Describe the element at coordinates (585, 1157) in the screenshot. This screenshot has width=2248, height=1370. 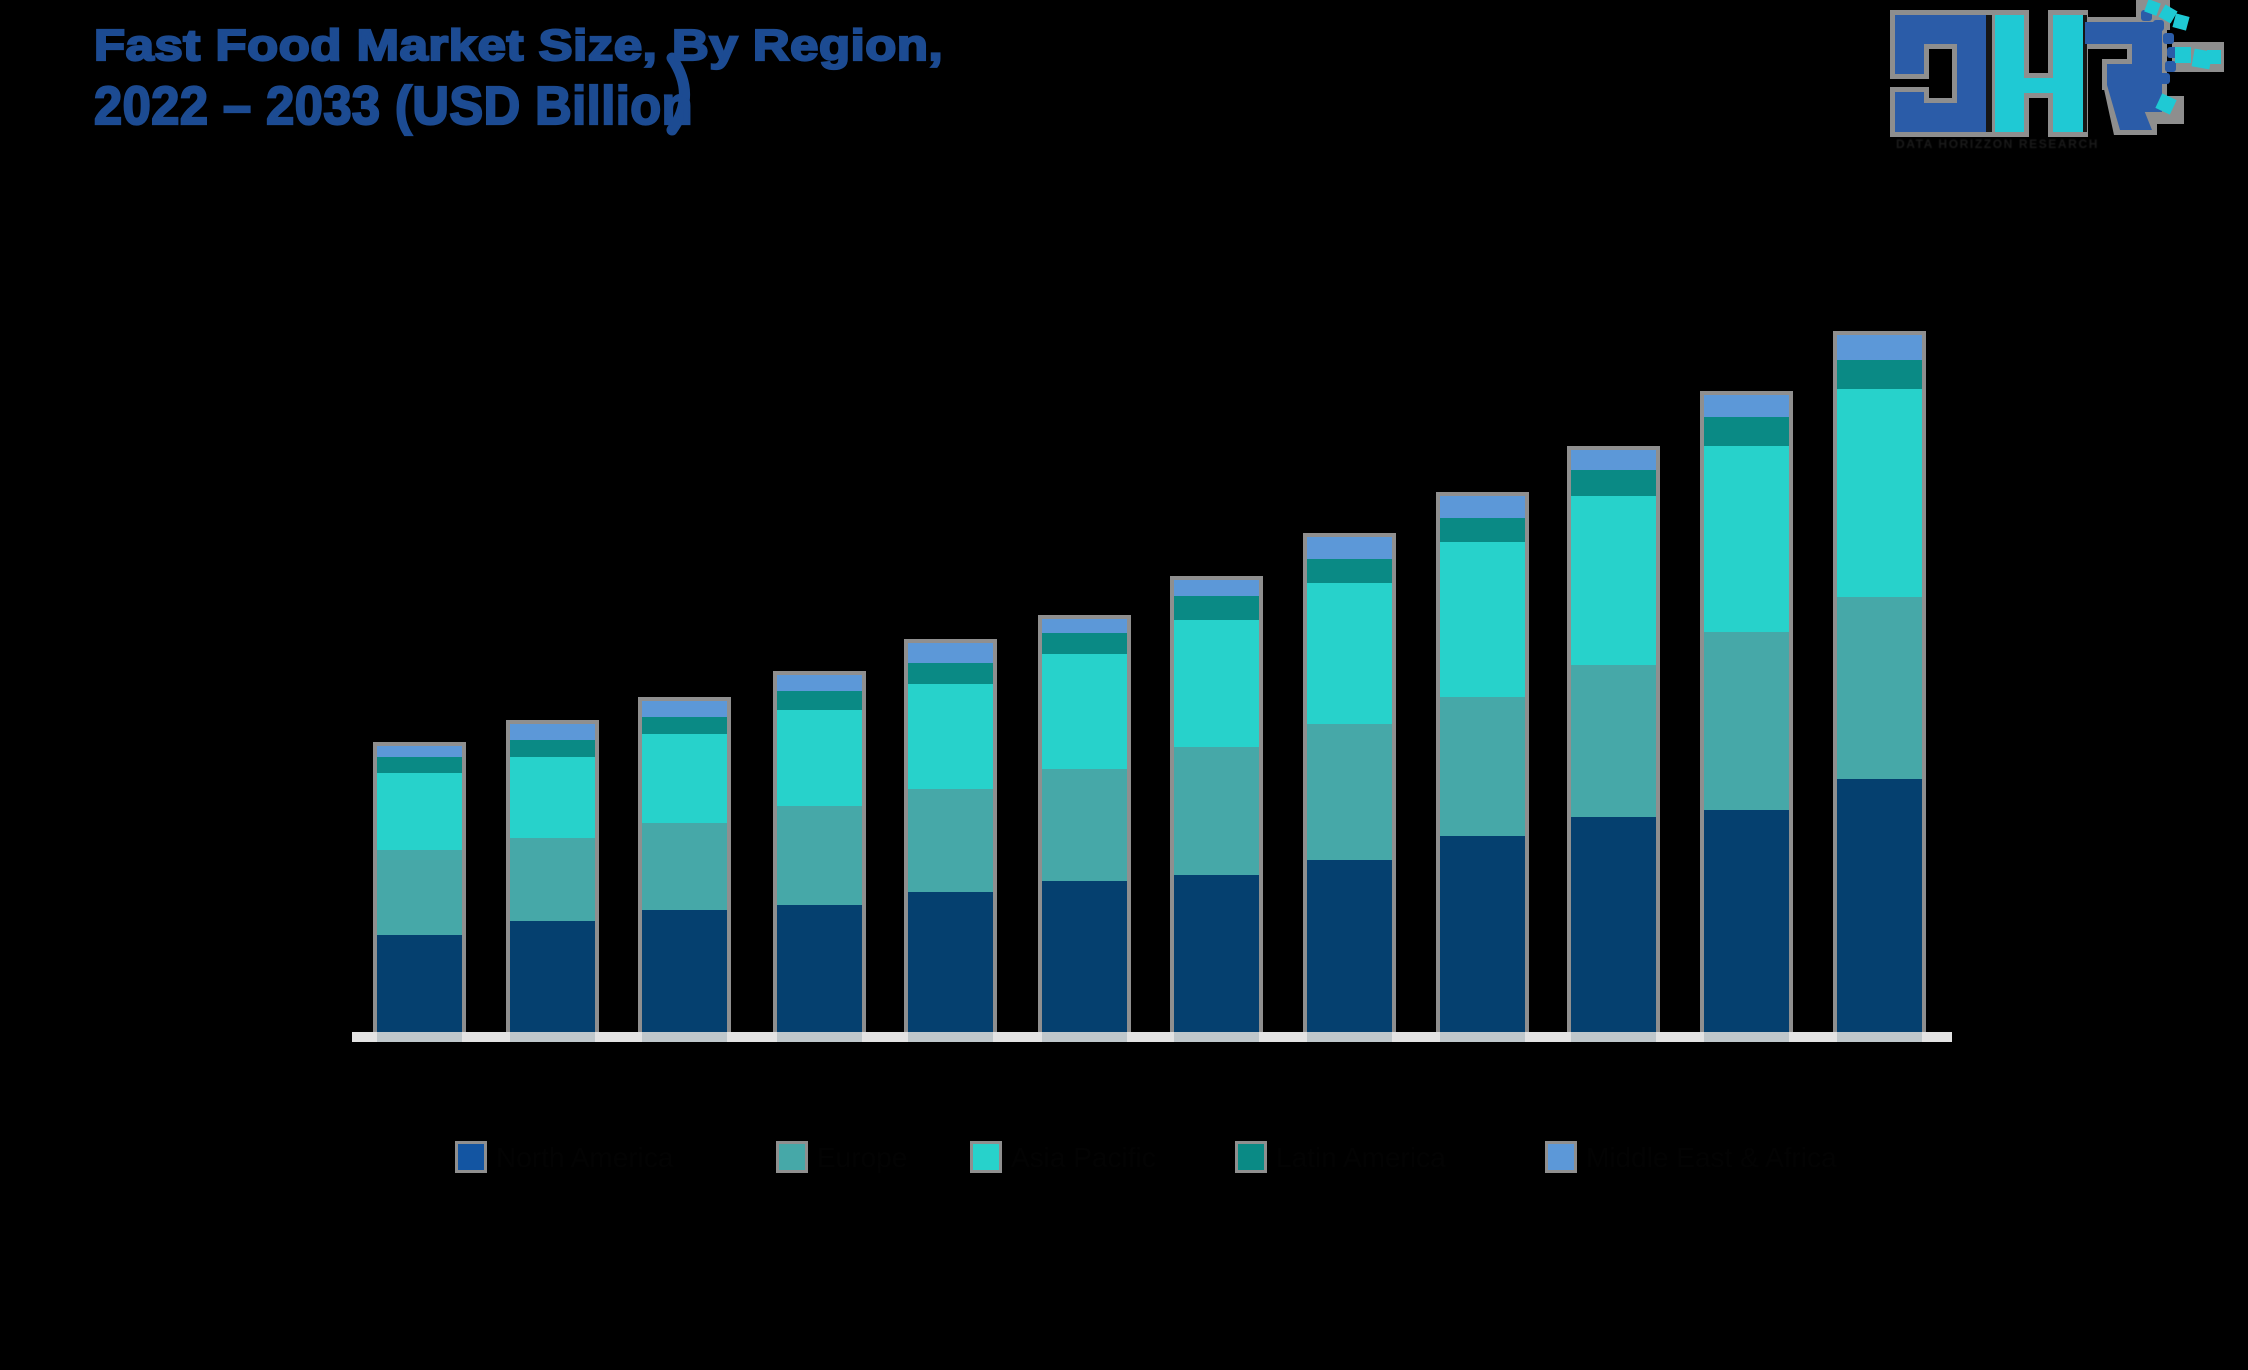
I see `svg-text: North America` at that location.